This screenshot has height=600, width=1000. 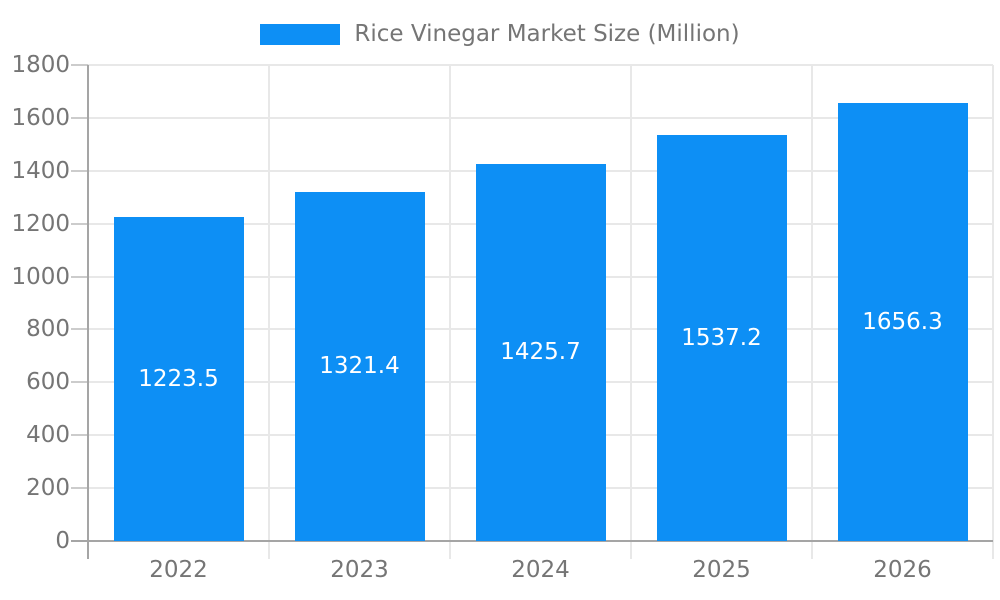 I want to click on y-tick-label: 400, so click(x=48, y=435).